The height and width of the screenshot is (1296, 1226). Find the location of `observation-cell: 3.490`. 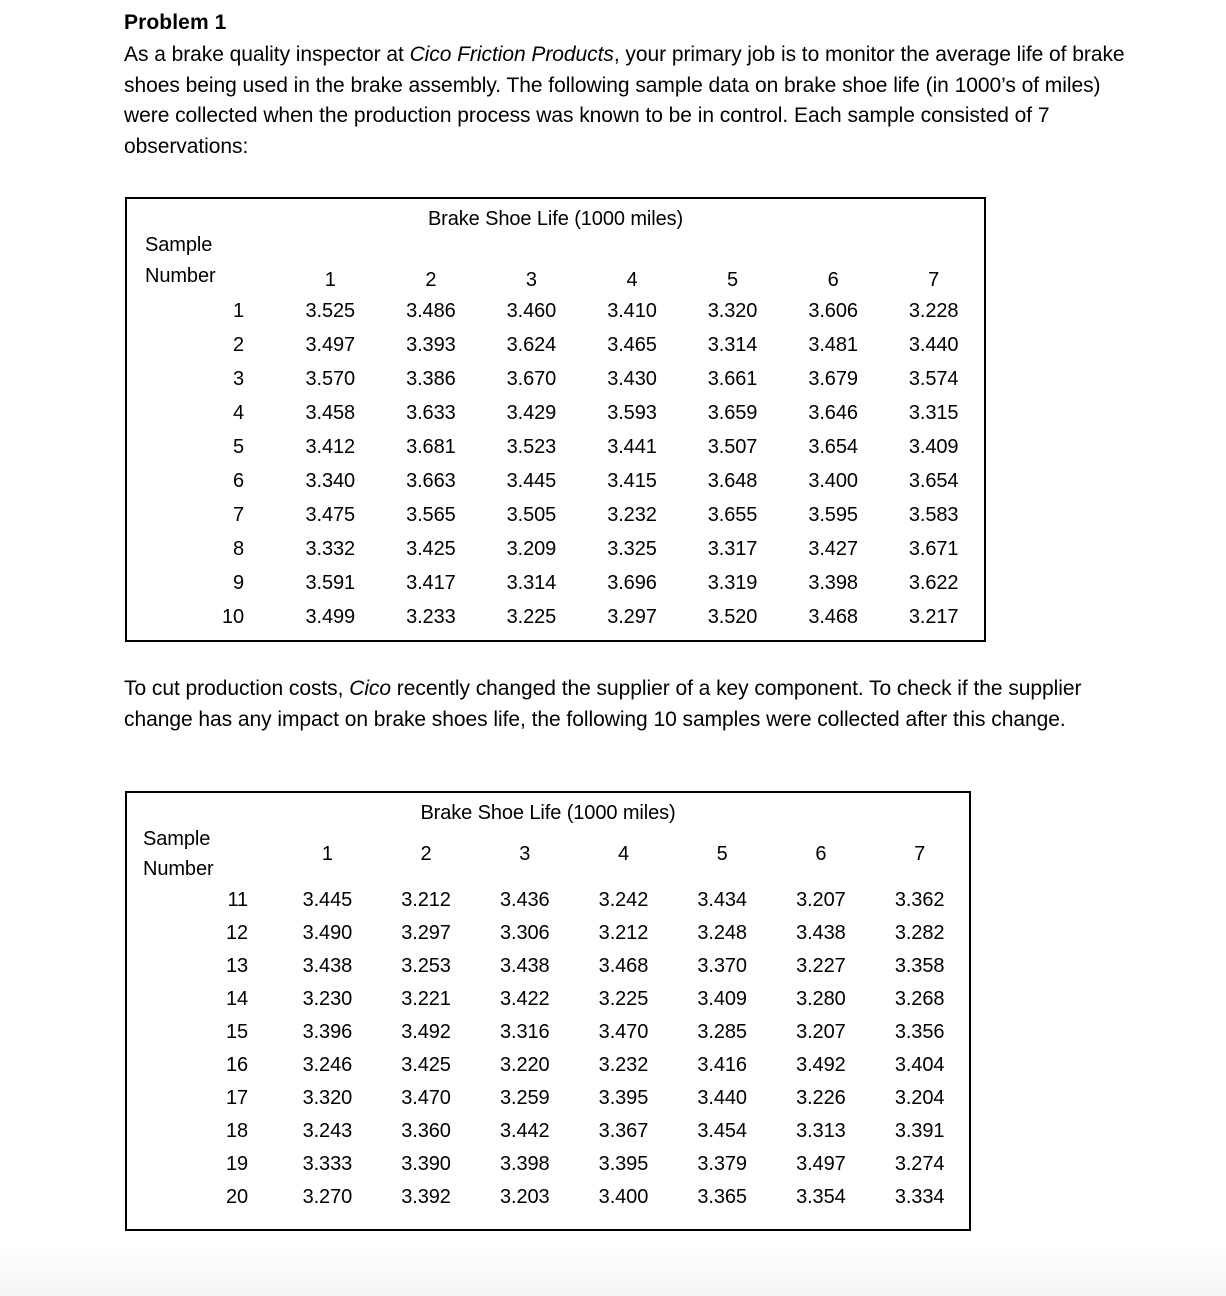

observation-cell: 3.490 is located at coordinates (327, 933).